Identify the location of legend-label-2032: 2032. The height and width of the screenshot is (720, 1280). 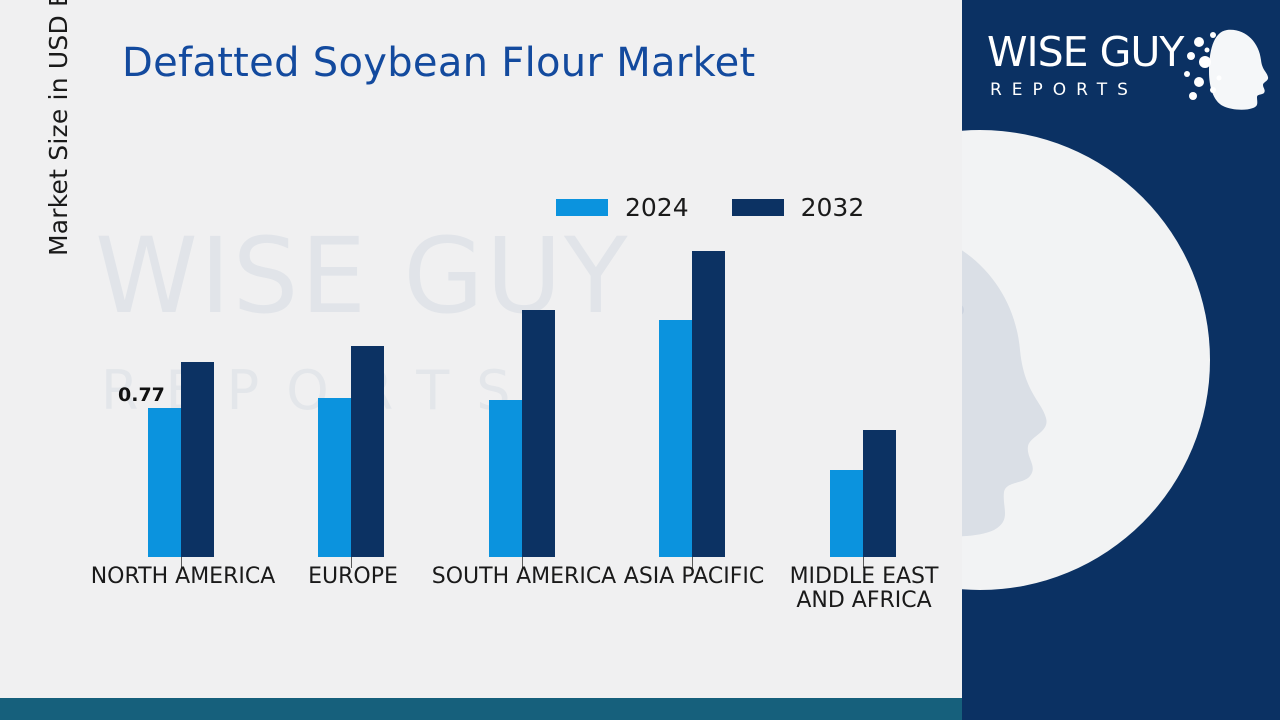
(832, 207).